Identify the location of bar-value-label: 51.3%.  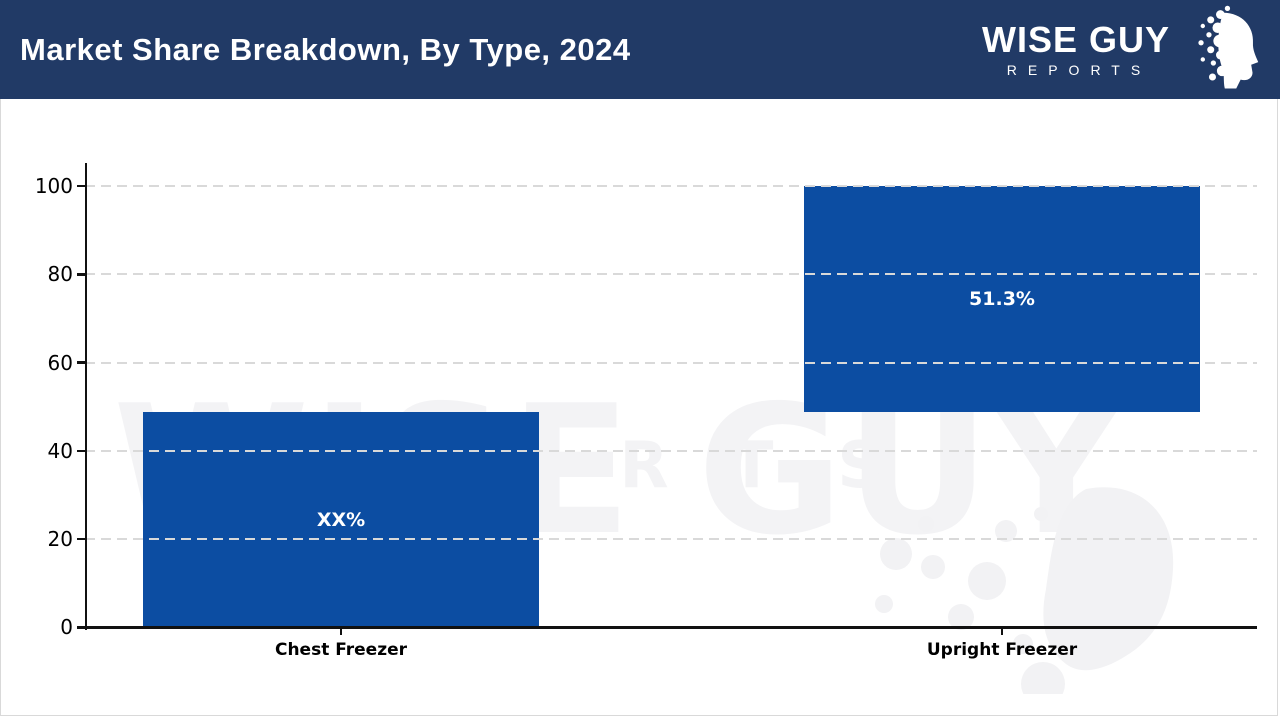
(1002, 299).